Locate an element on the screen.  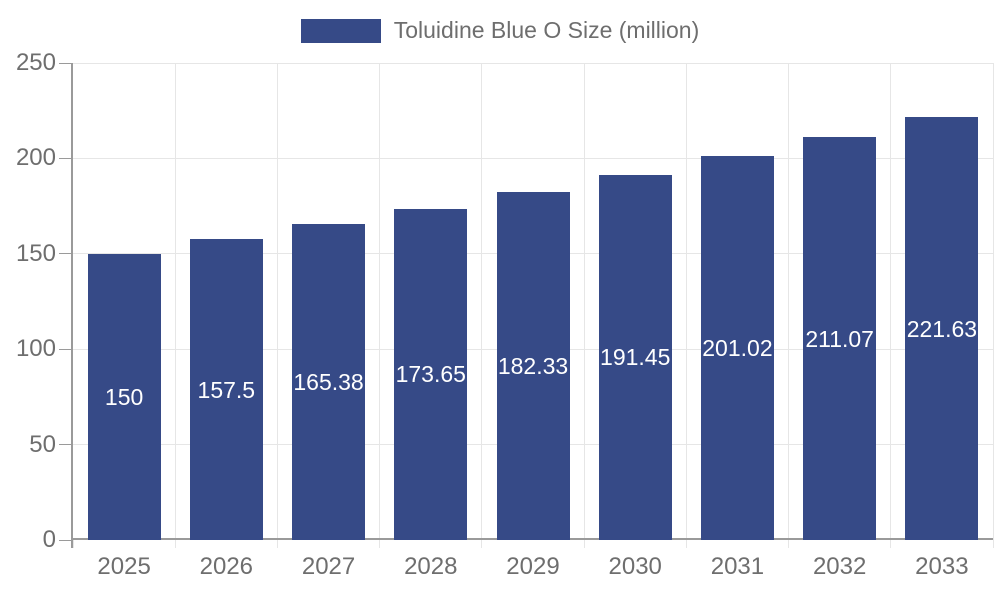
x-tick-label: 2029 is located at coordinates (533, 566).